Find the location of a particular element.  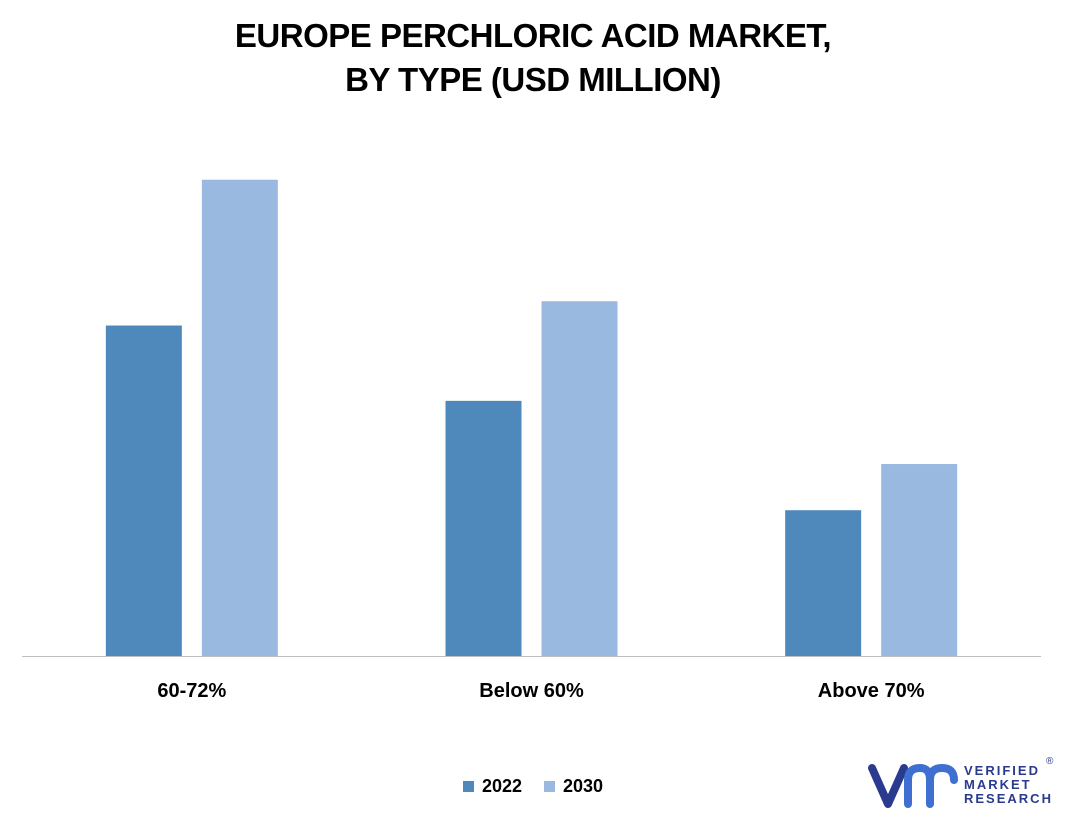

registered-mark: ® is located at coordinates (1050, 761).